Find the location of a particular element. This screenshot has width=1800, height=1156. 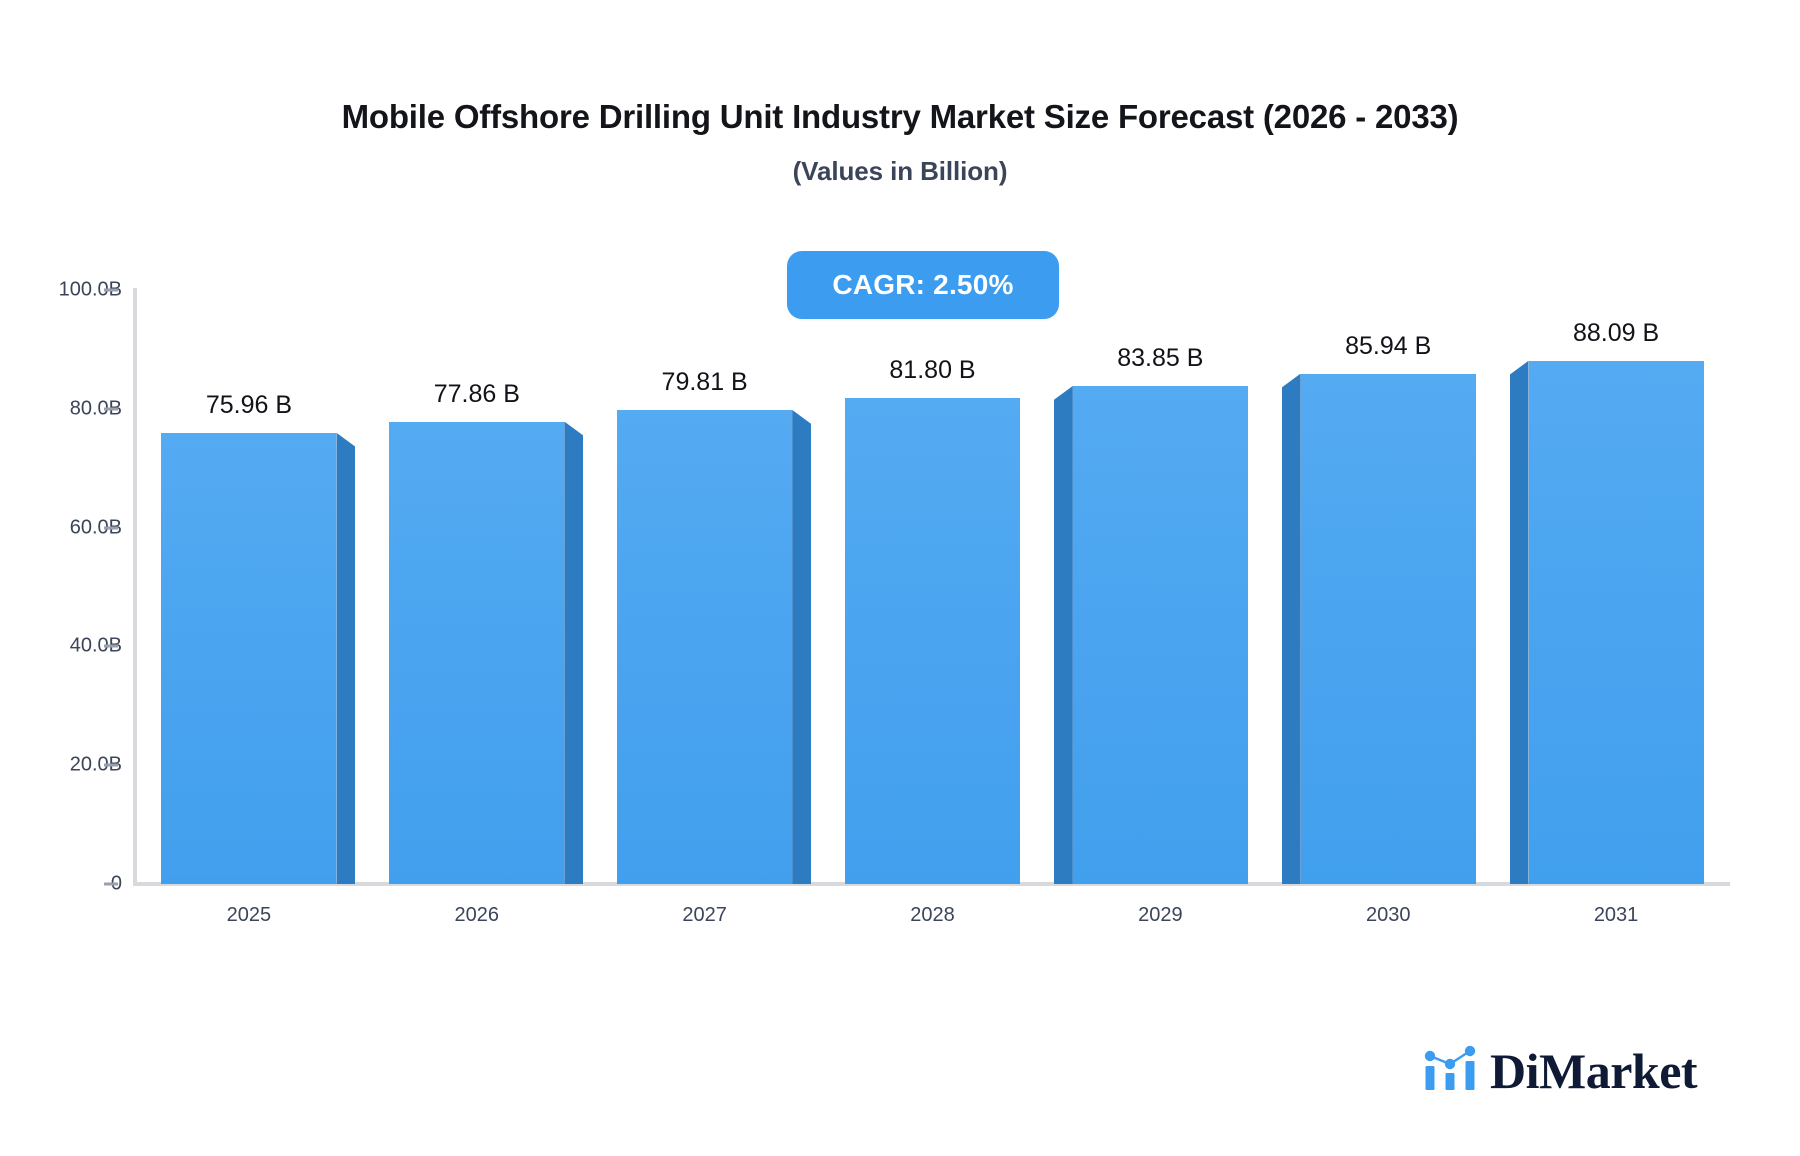

bar-value-label: 85.94 B is located at coordinates (1388, 345).